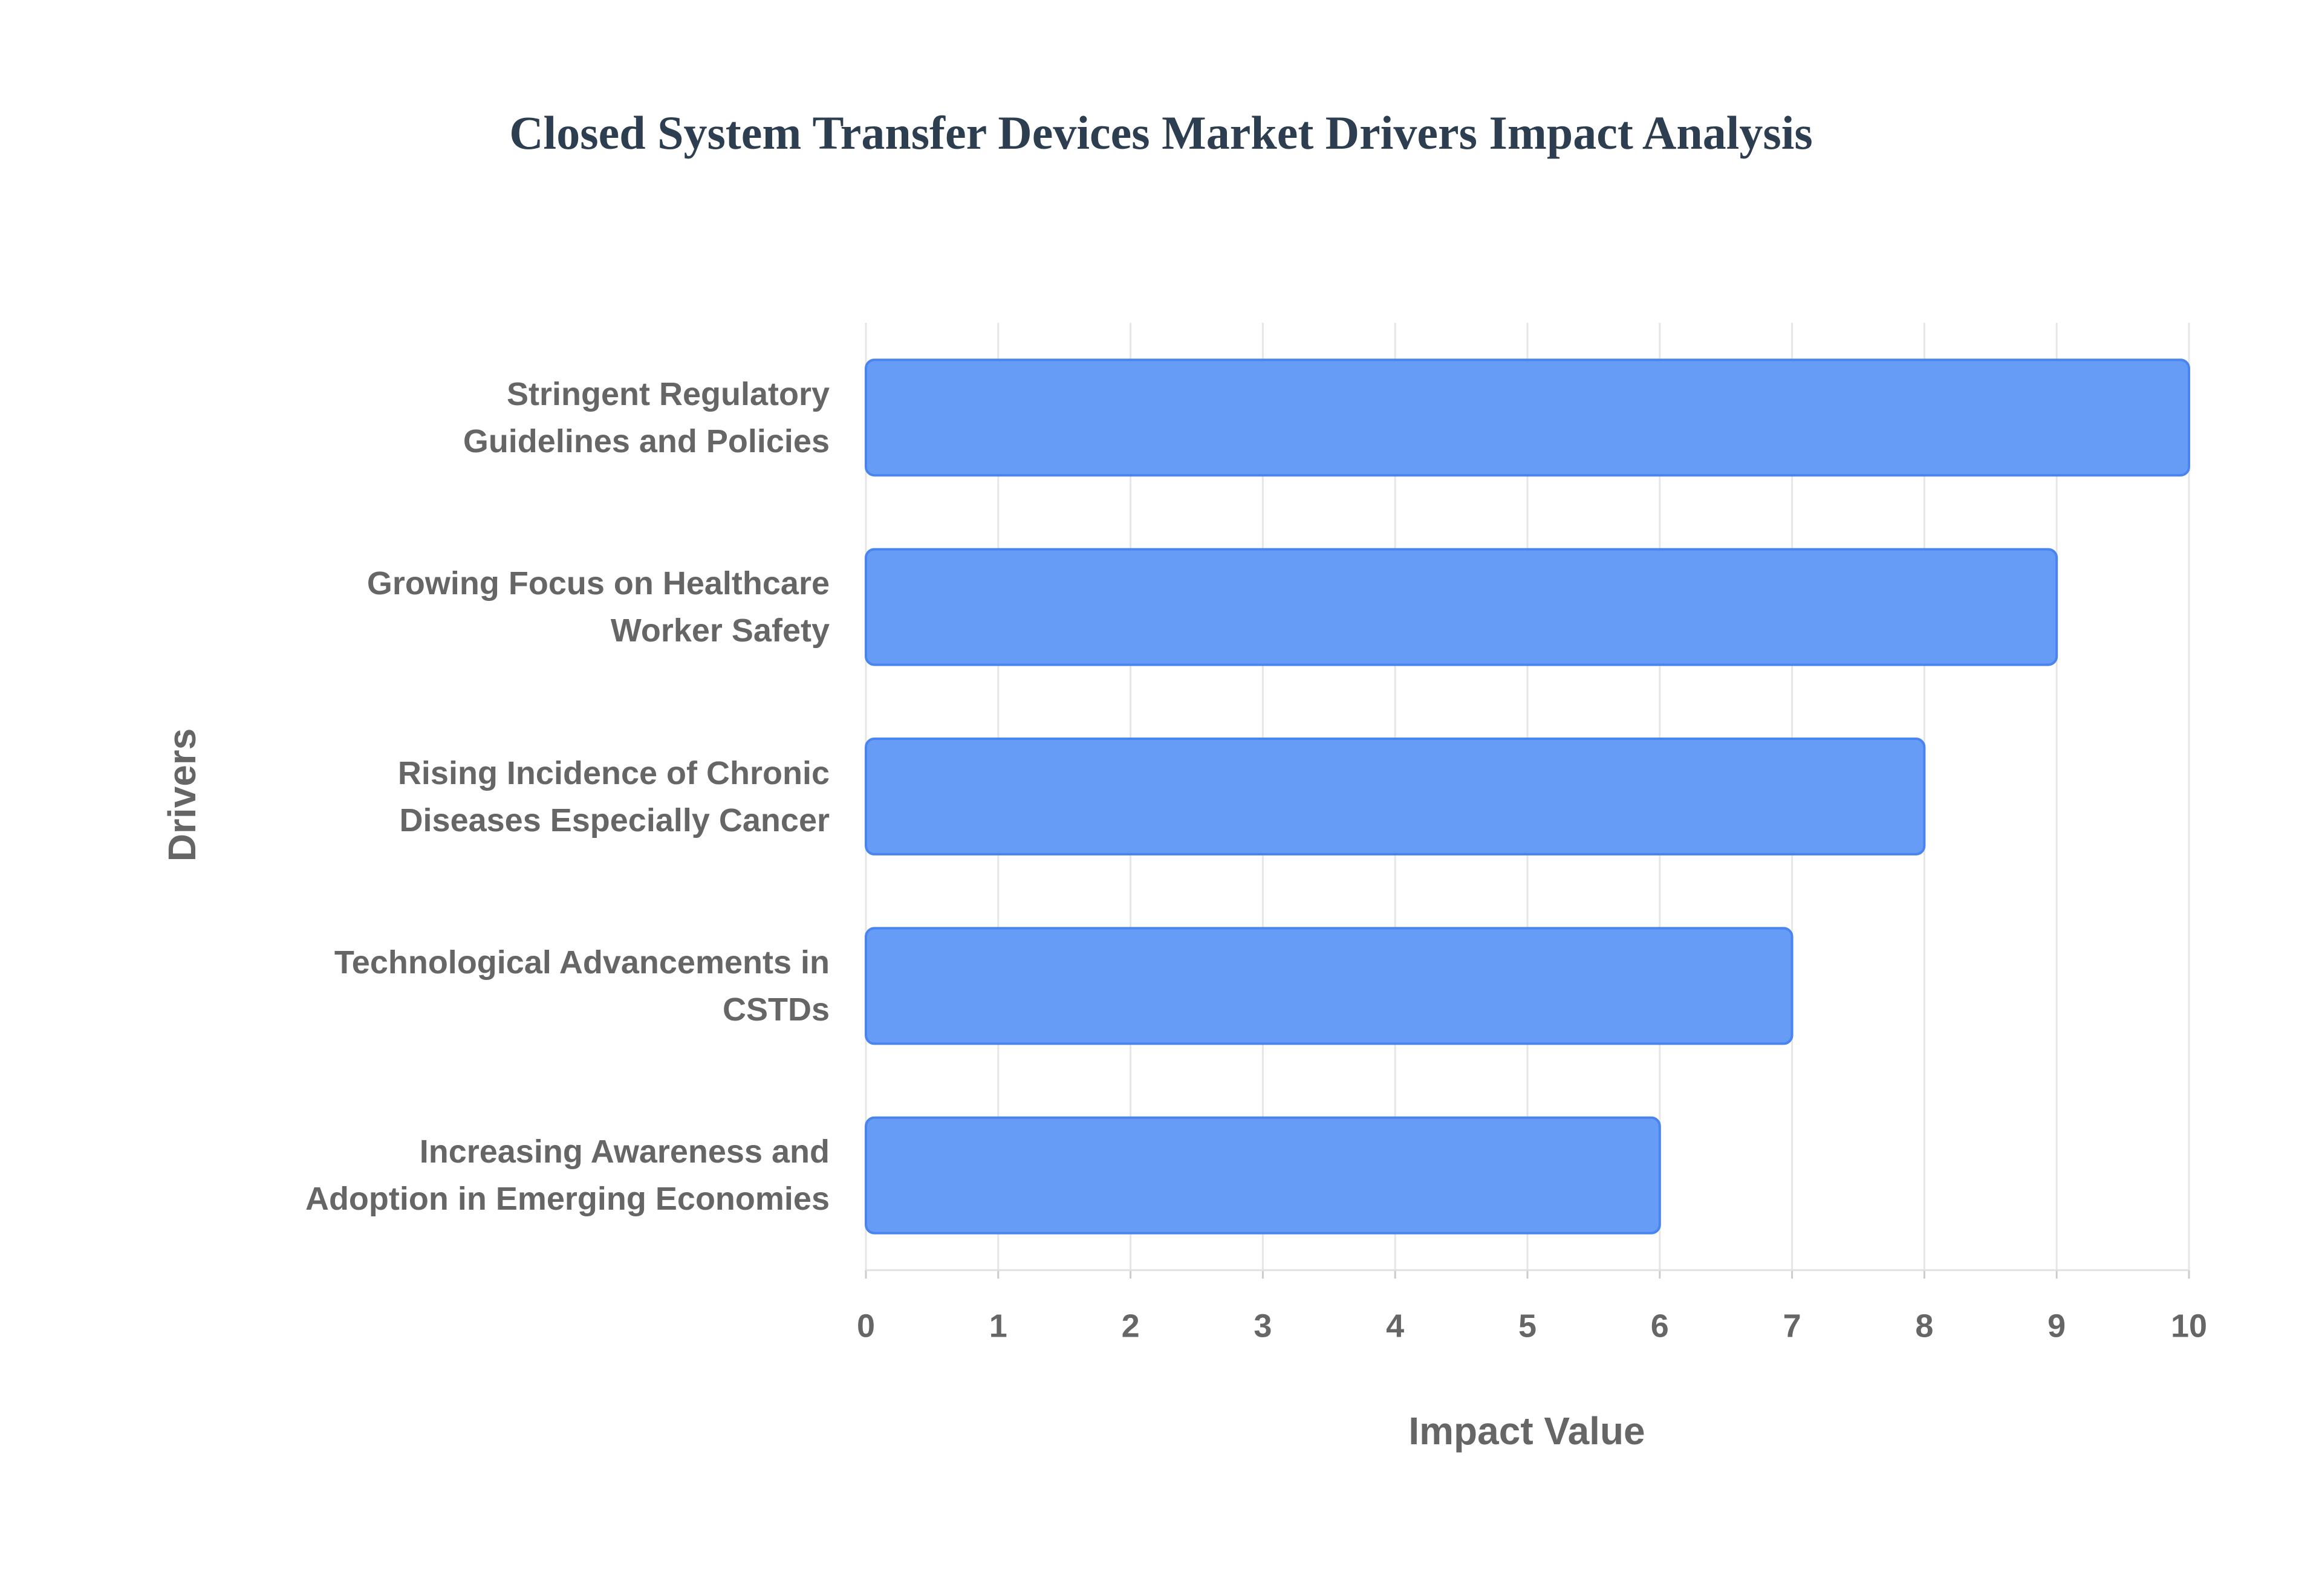  Describe the element at coordinates (1792, 1326) in the screenshot. I see `x-tick-label: 7` at that location.